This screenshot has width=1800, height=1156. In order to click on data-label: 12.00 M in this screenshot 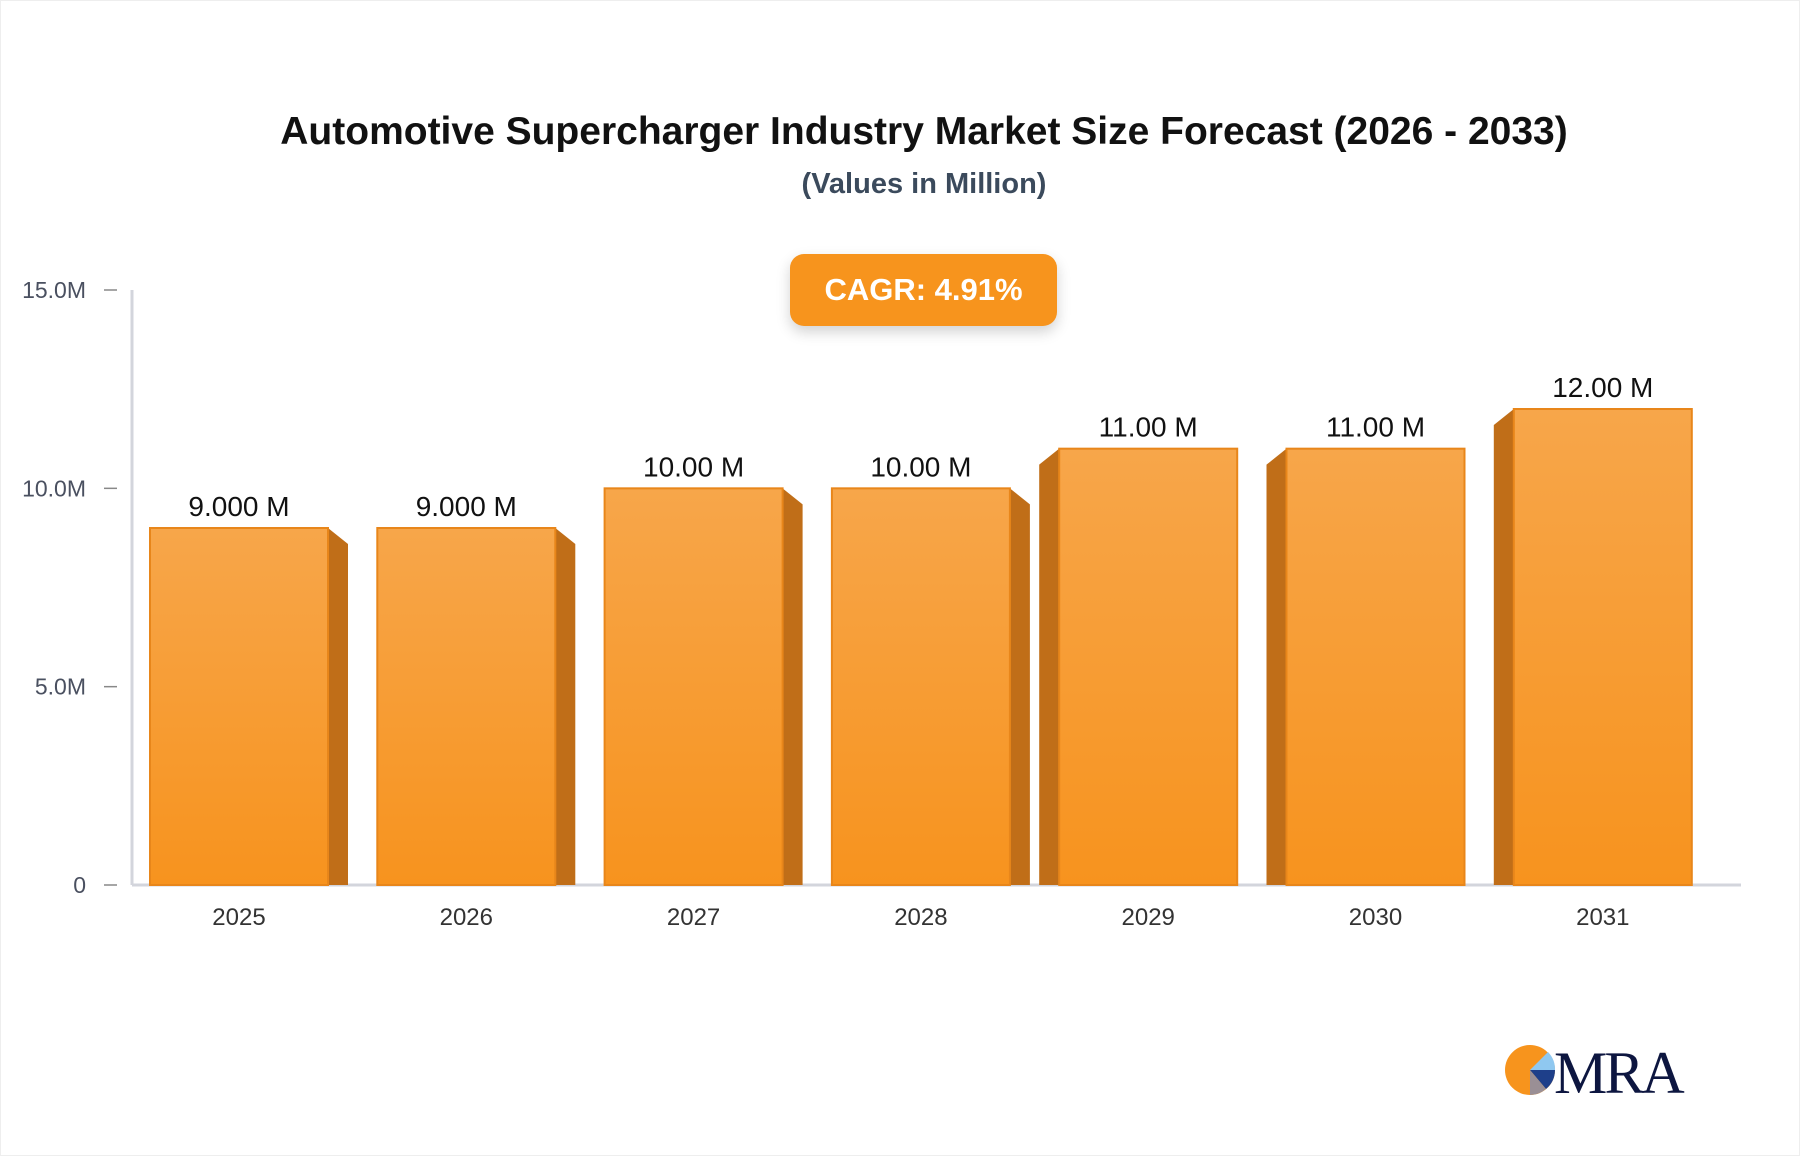, I will do `click(1602, 387)`.